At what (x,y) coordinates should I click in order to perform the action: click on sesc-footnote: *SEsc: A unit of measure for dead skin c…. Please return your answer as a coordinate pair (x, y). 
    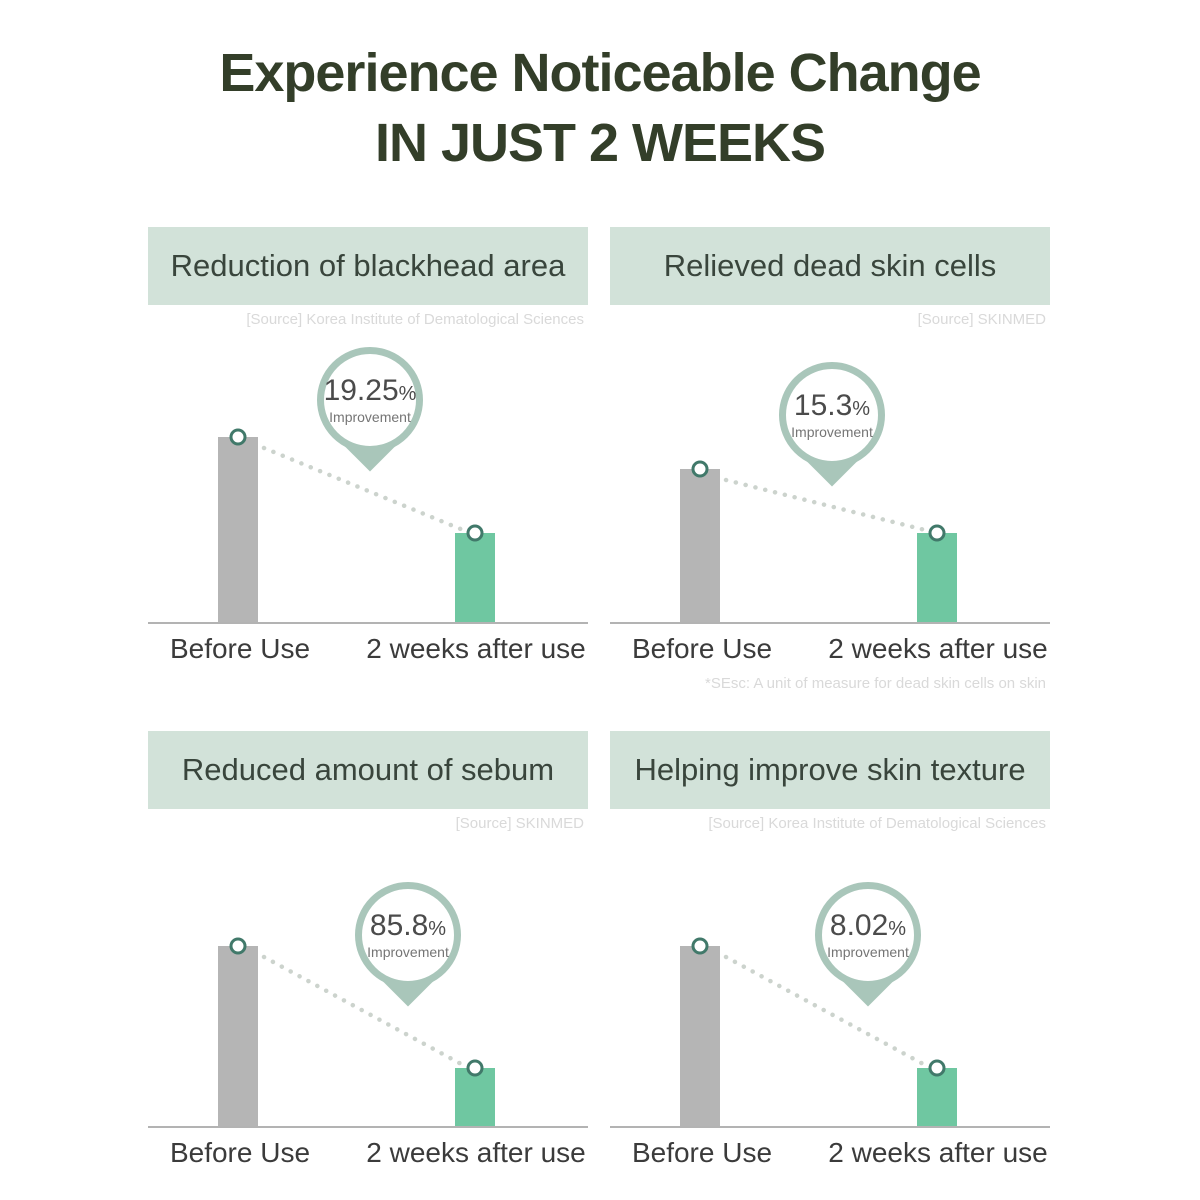
    Looking at the image, I should click on (875, 683).